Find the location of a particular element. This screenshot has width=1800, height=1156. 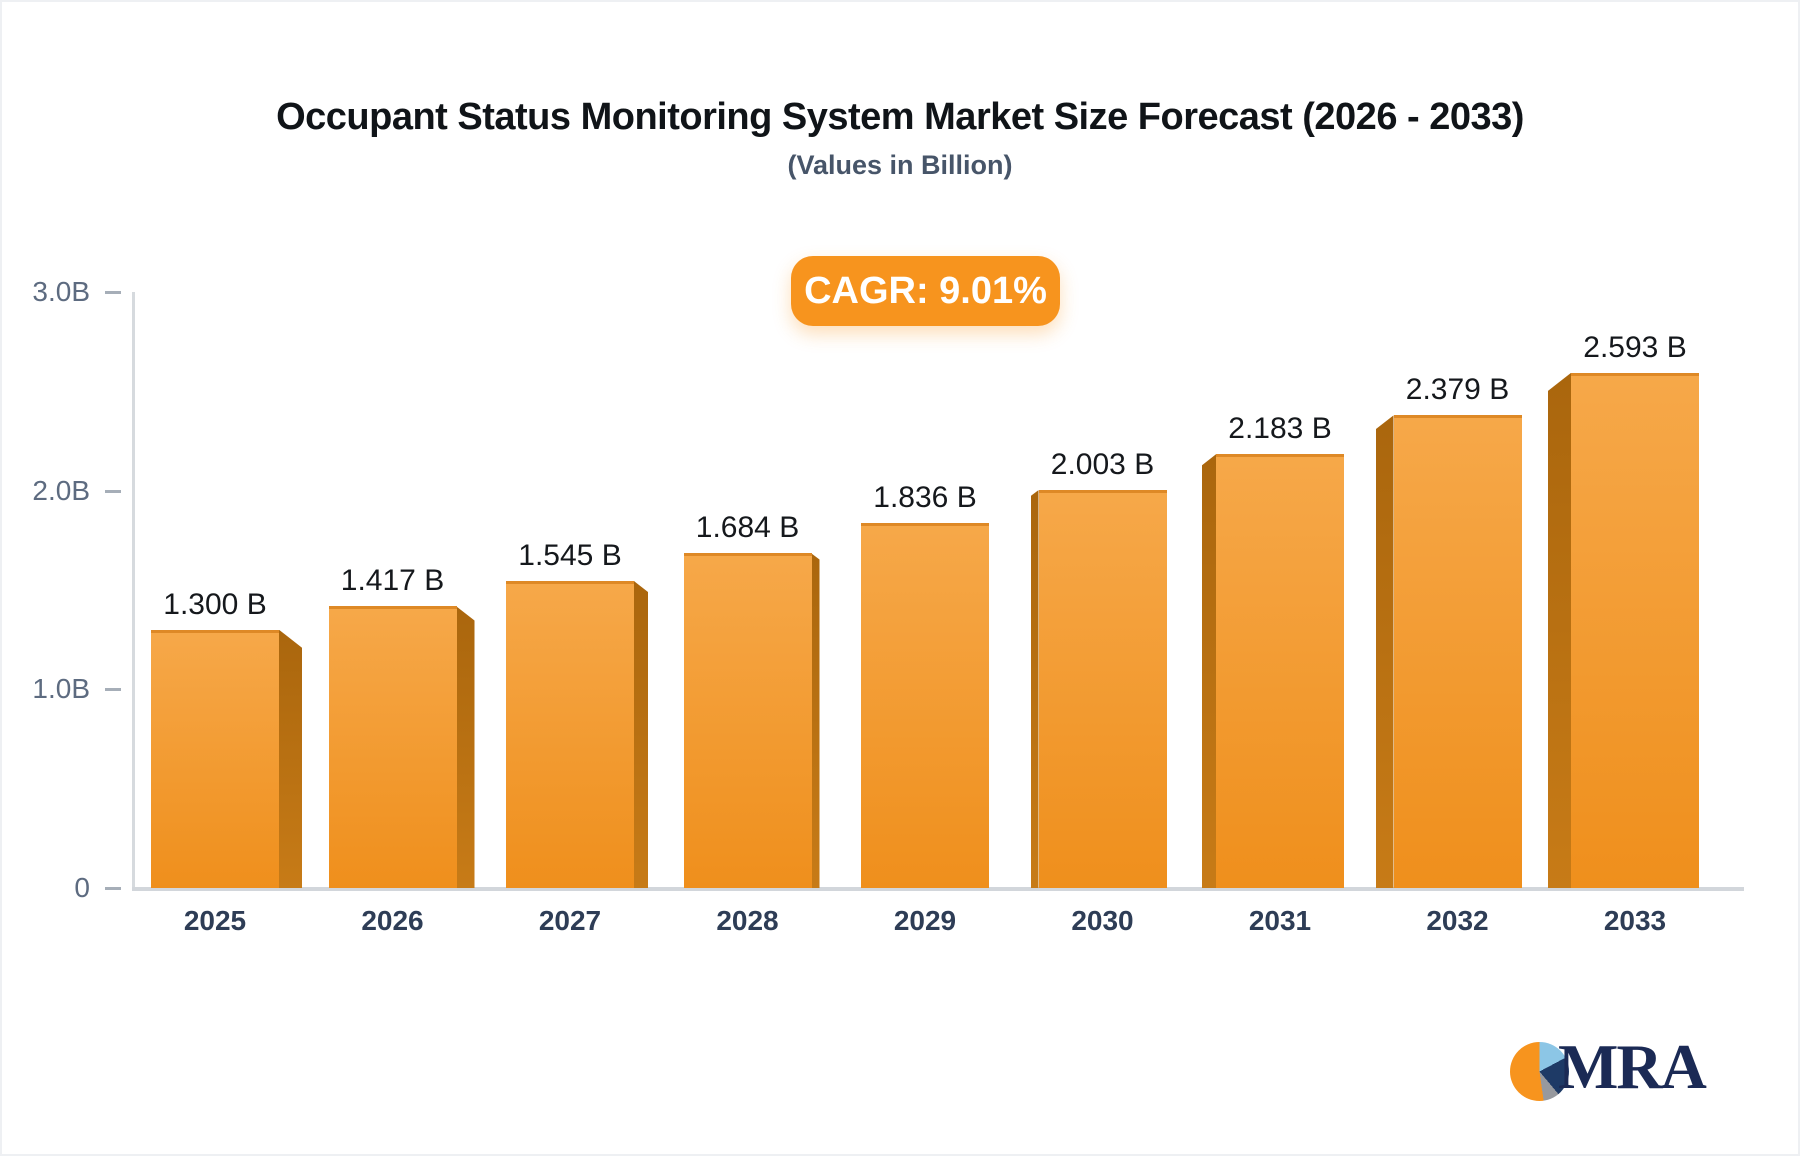

bar-side-2027 is located at coordinates (641, 734).